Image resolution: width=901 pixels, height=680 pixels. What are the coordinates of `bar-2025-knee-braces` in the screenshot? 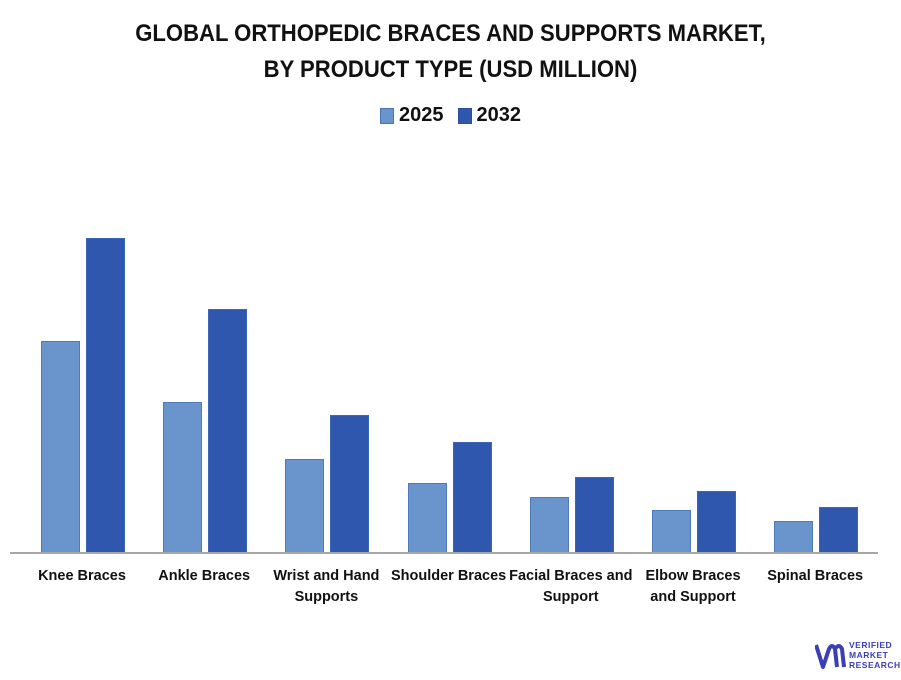 It's located at (60, 447).